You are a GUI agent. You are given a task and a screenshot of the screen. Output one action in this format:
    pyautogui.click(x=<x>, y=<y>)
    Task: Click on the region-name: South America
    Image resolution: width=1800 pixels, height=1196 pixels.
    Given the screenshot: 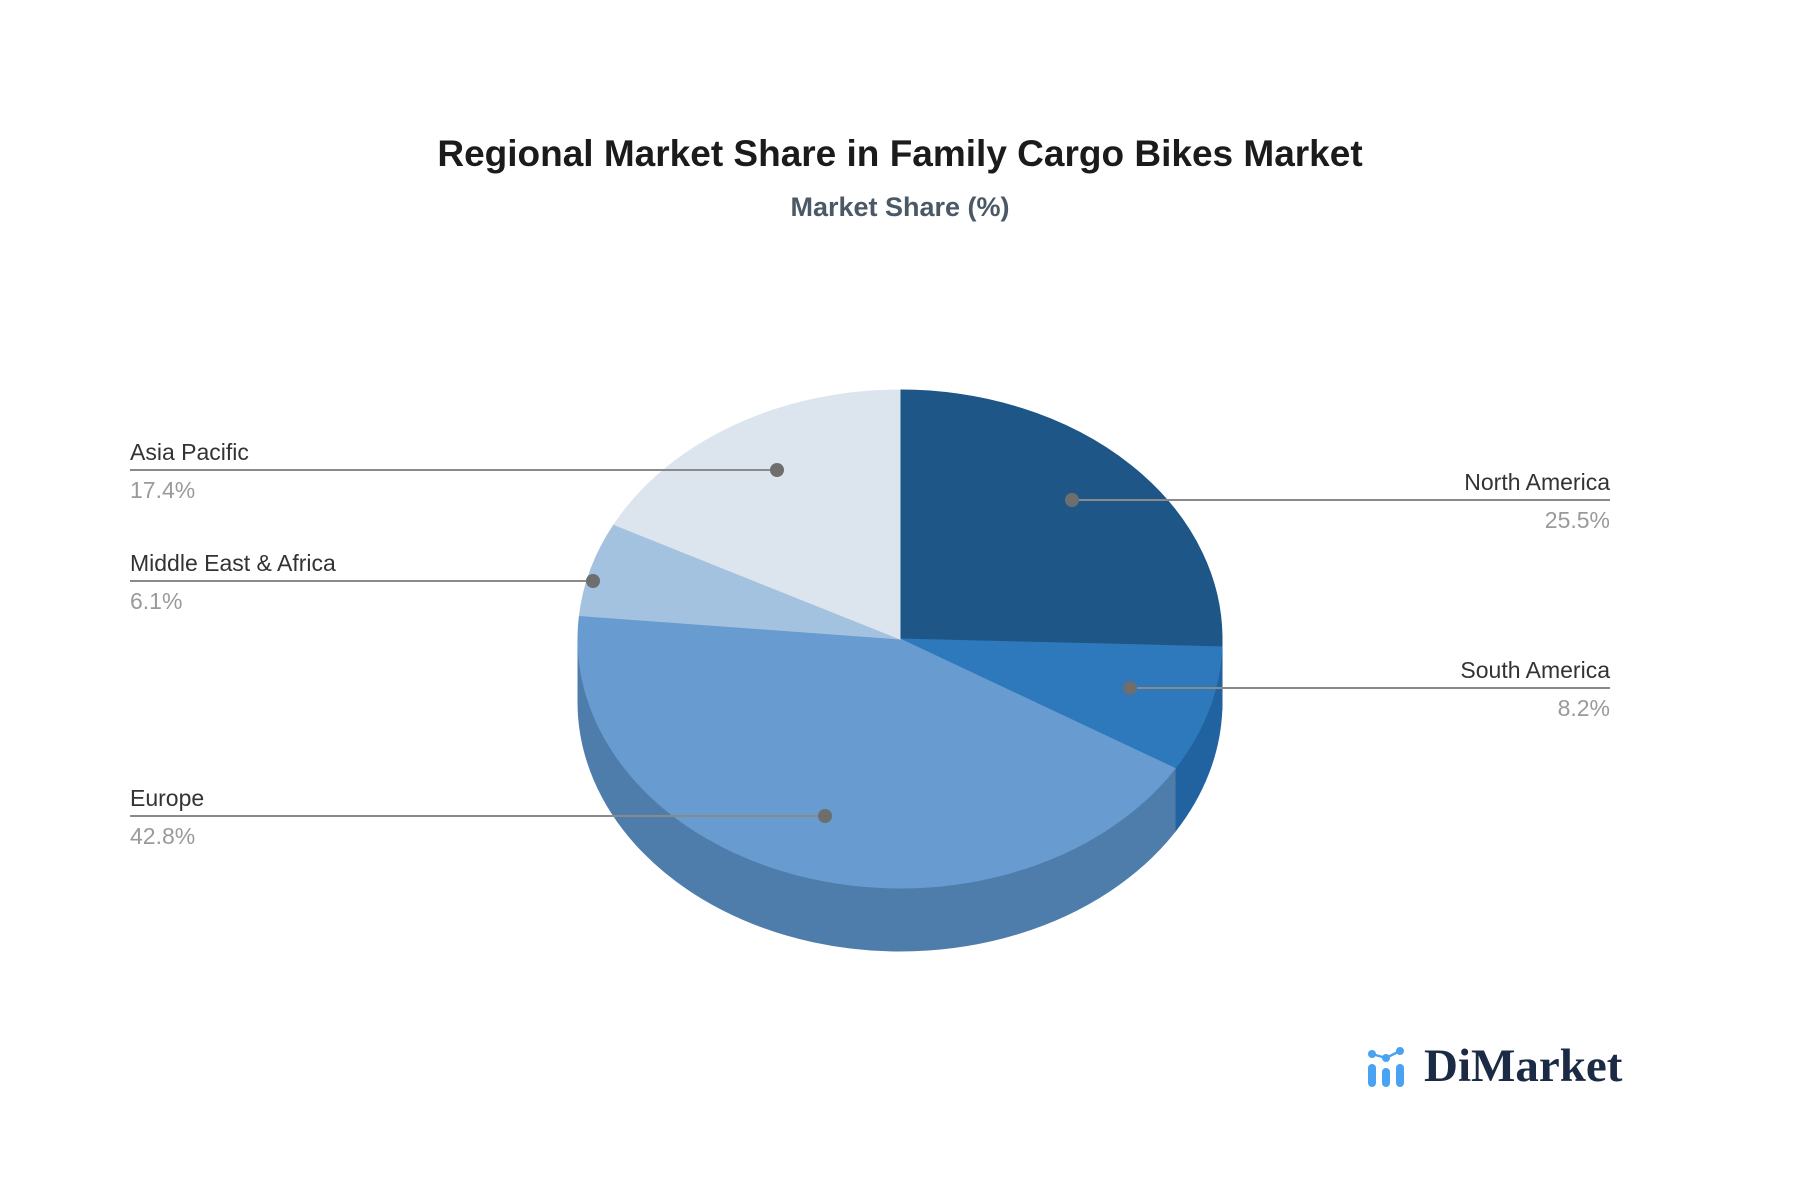 What is the action you would take?
    pyautogui.click(x=1535, y=670)
    